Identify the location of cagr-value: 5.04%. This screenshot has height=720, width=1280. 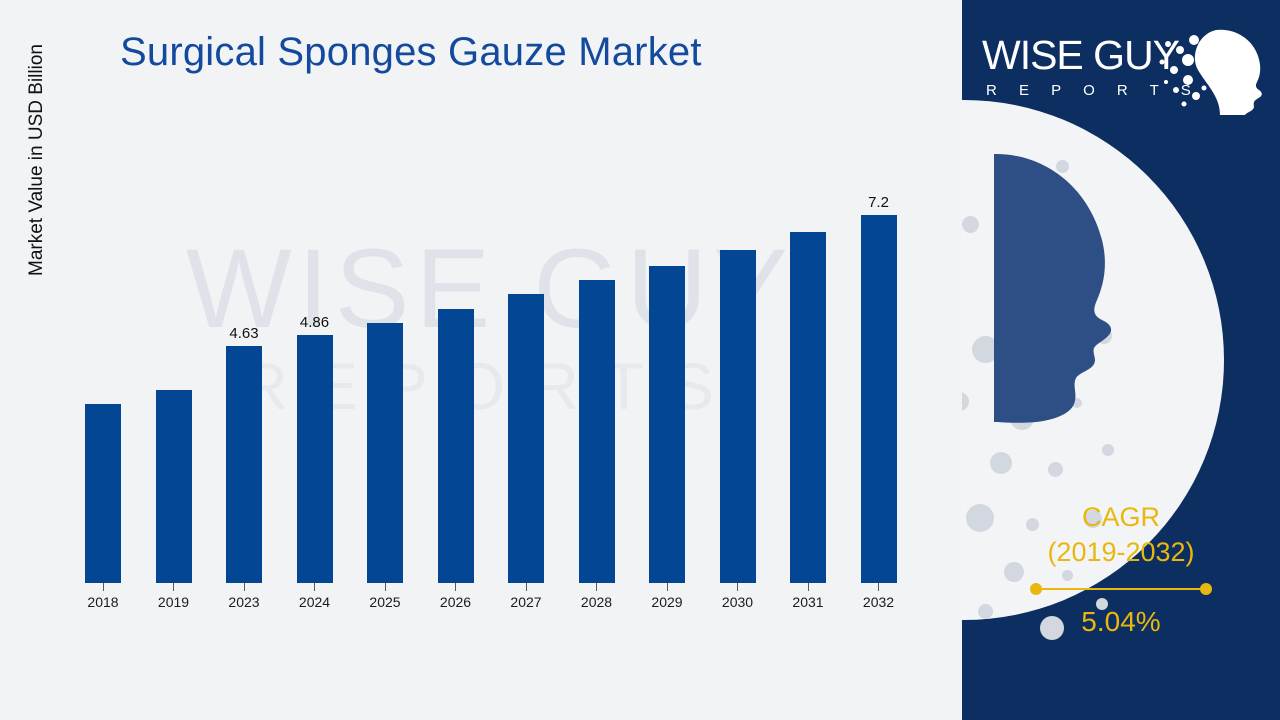
(1121, 622).